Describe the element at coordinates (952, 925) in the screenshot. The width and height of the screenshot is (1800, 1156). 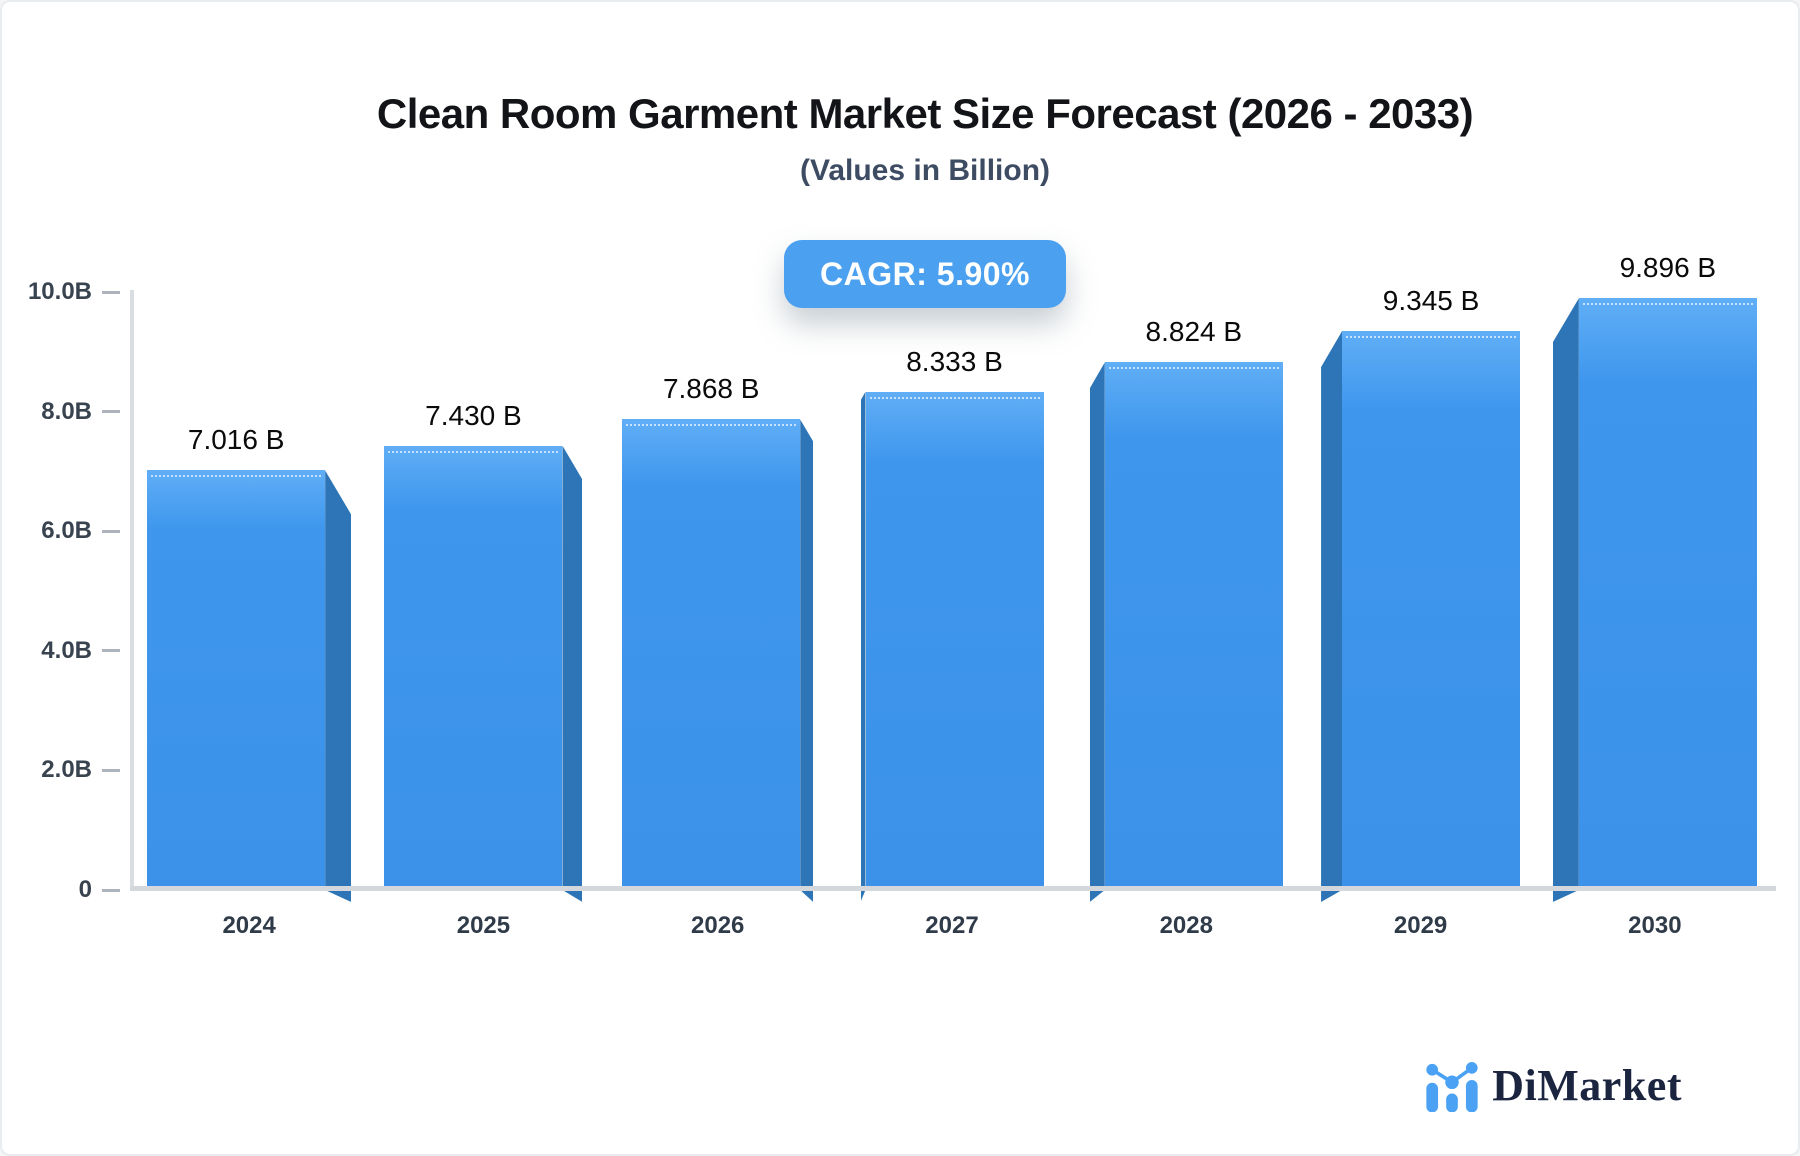
I see `x-axis-label: 2027` at that location.